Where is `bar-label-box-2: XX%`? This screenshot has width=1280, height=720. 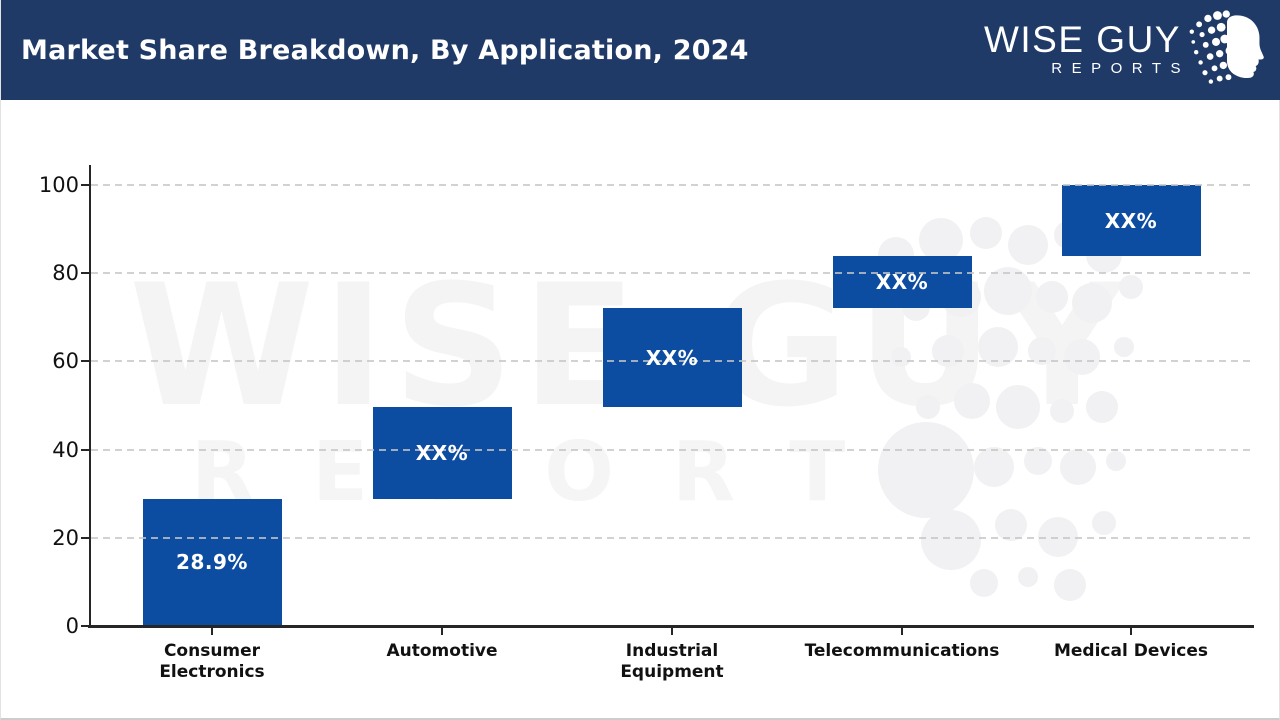 bar-label-box-2: XX% is located at coordinates (672, 357).